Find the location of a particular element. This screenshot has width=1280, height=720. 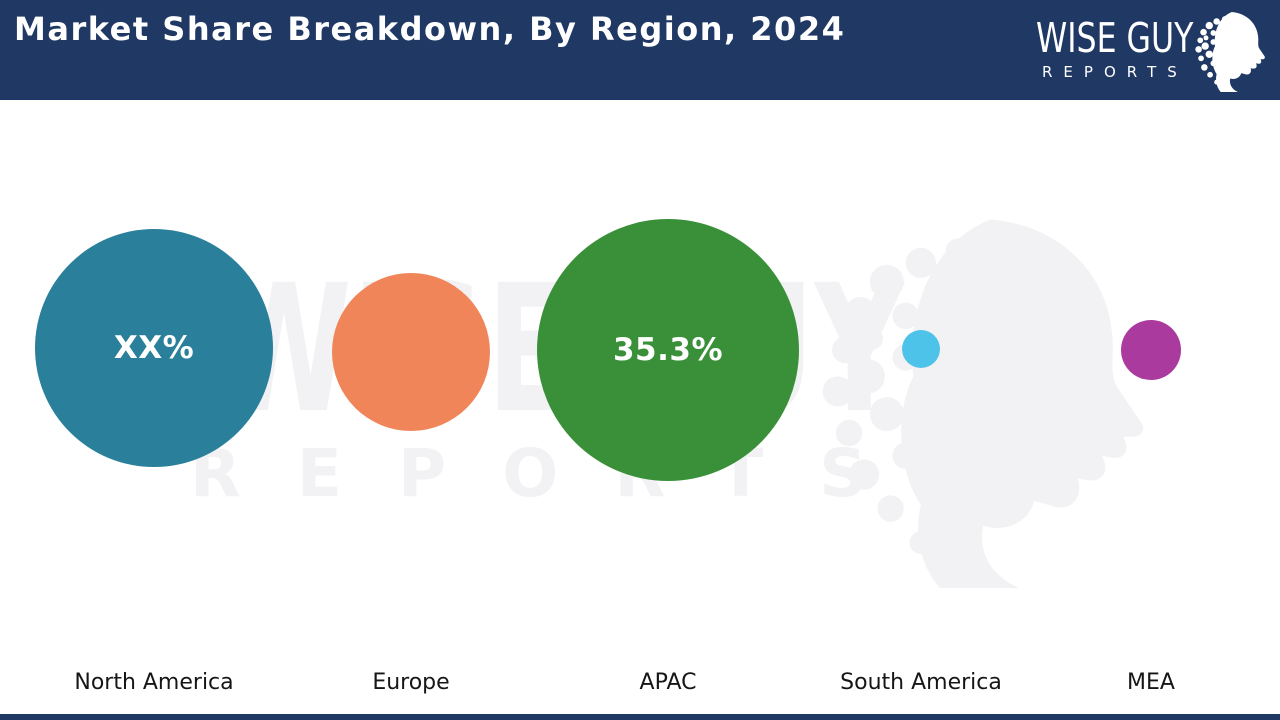

bubble-north-america: XX% is located at coordinates (154, 348).